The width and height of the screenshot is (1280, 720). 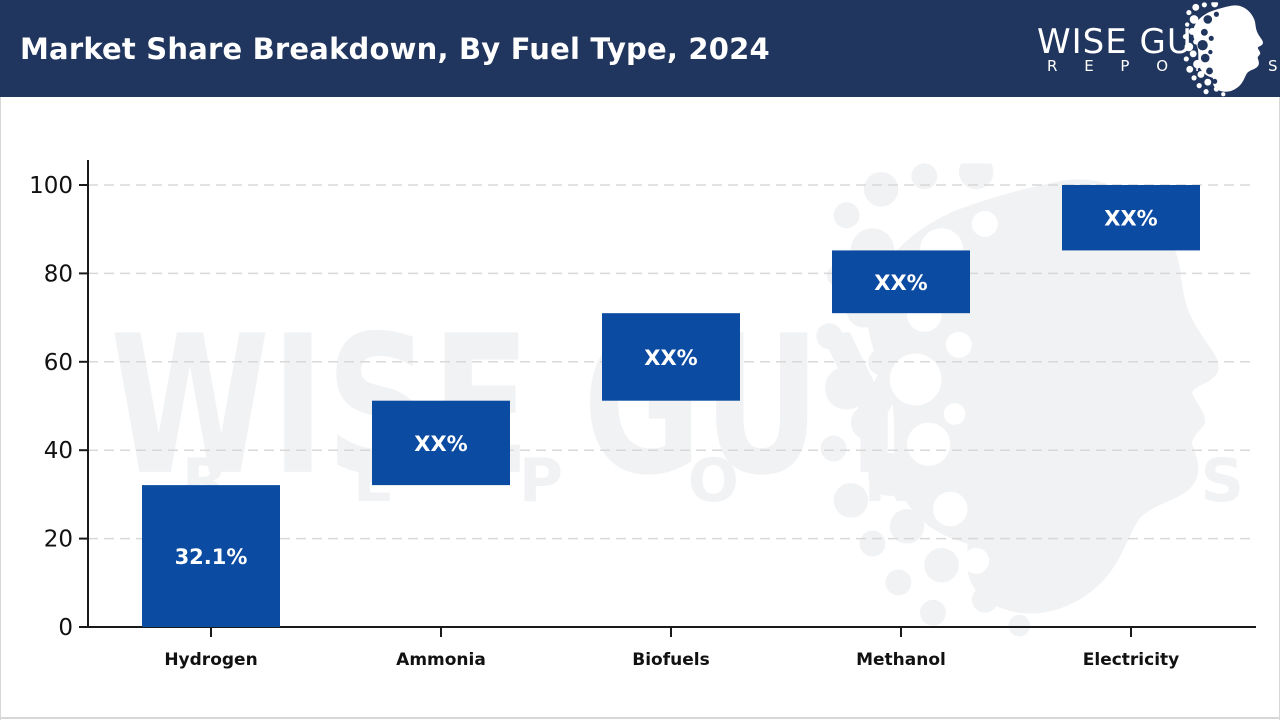 I want to click on x-tick-label: Biofuels, so click(x=670, y=660).